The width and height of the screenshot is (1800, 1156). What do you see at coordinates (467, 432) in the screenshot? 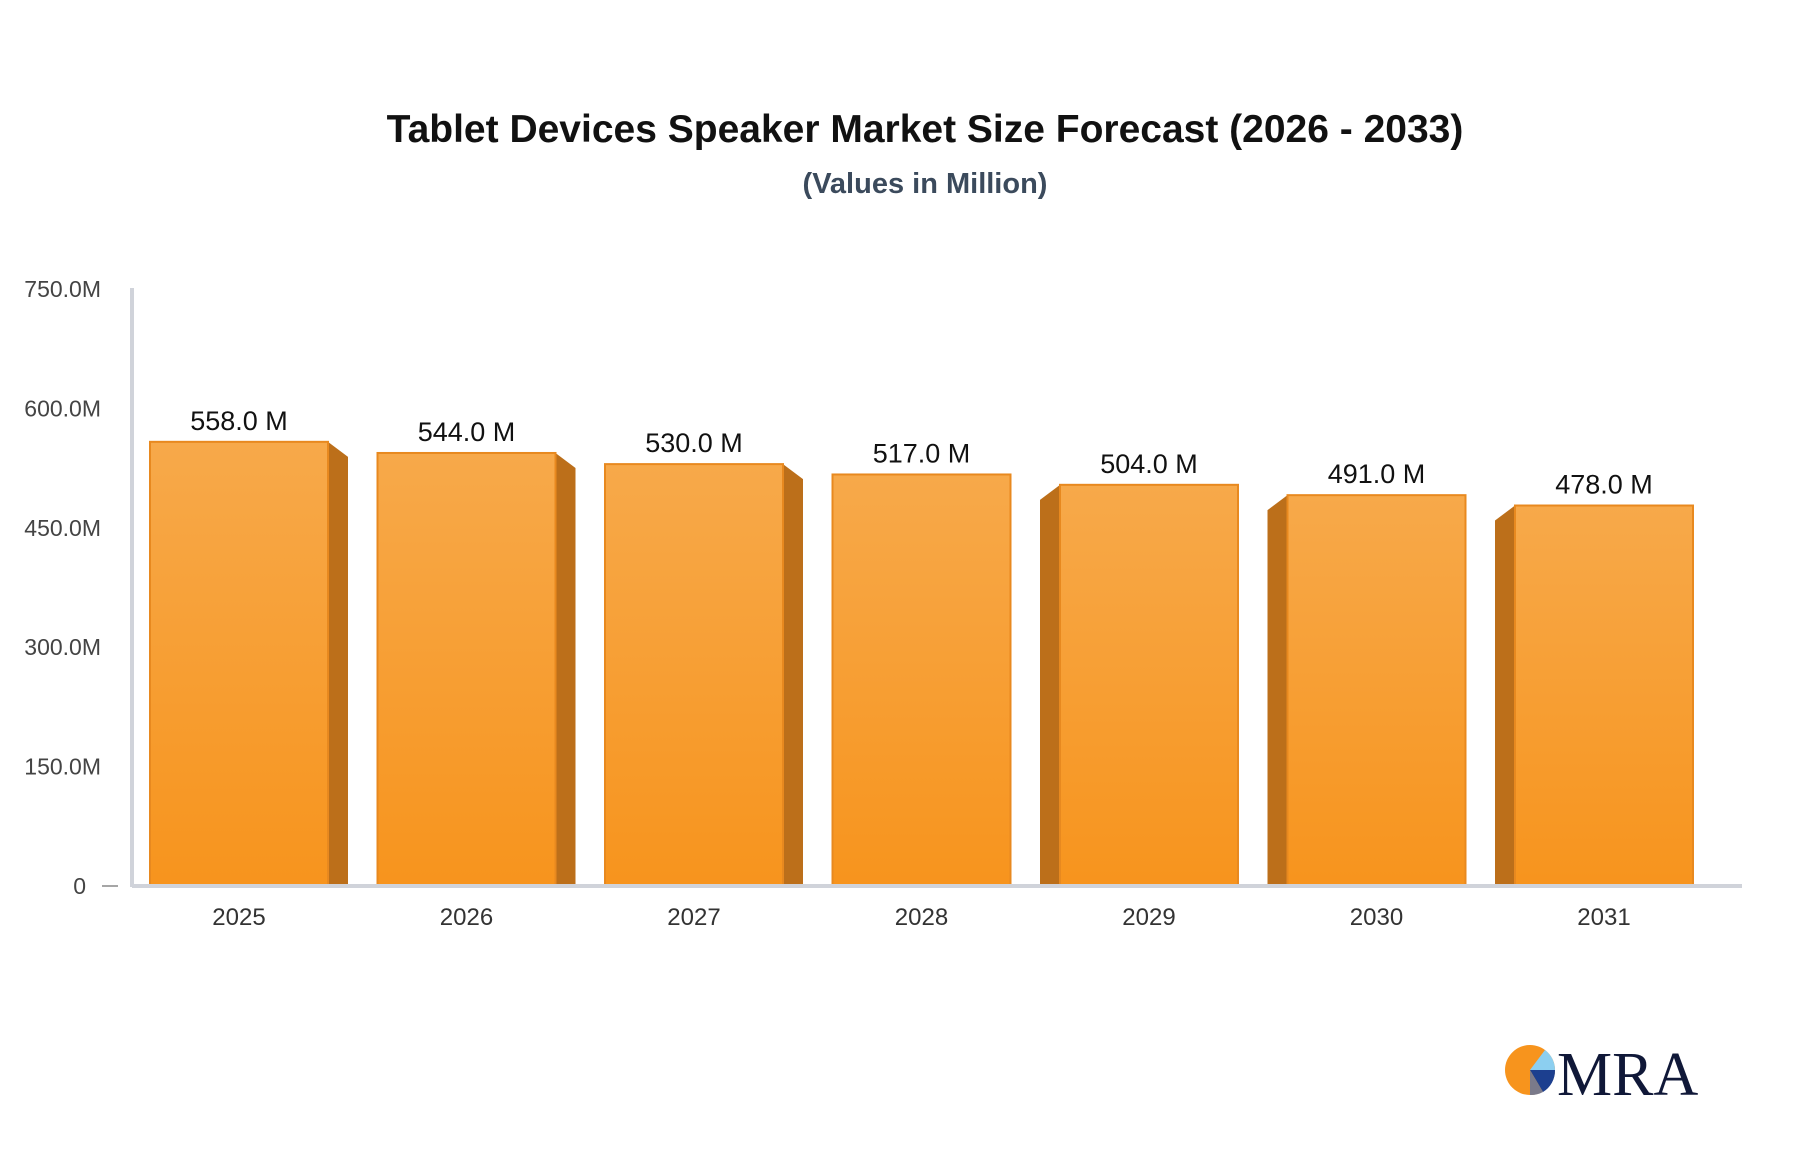
I see `data-label: 544.0 M` at bounding box center [467, 432].